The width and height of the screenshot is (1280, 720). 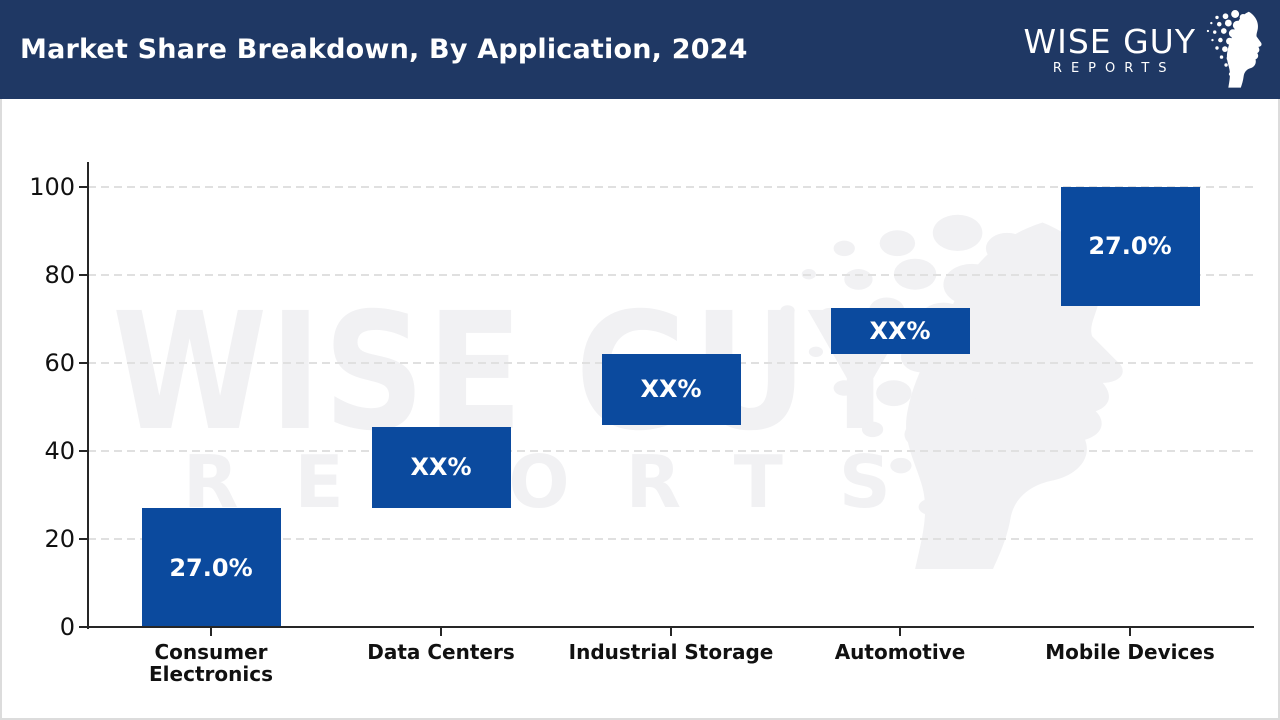 What do you see at coordinates (67, 627) in the screenshot?
I see `y-tick-label-0: 0` at bounding box center [67, 627].